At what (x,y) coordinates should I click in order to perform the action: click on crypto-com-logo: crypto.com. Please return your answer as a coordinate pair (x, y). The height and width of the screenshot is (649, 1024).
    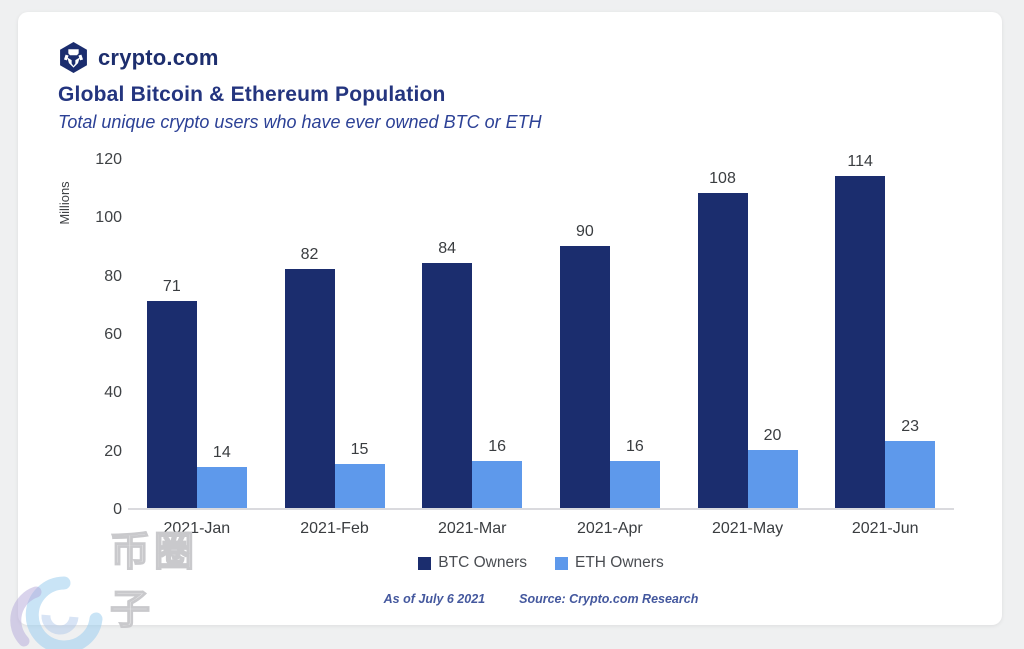
    Looking at the image, I should click on (138, 57).